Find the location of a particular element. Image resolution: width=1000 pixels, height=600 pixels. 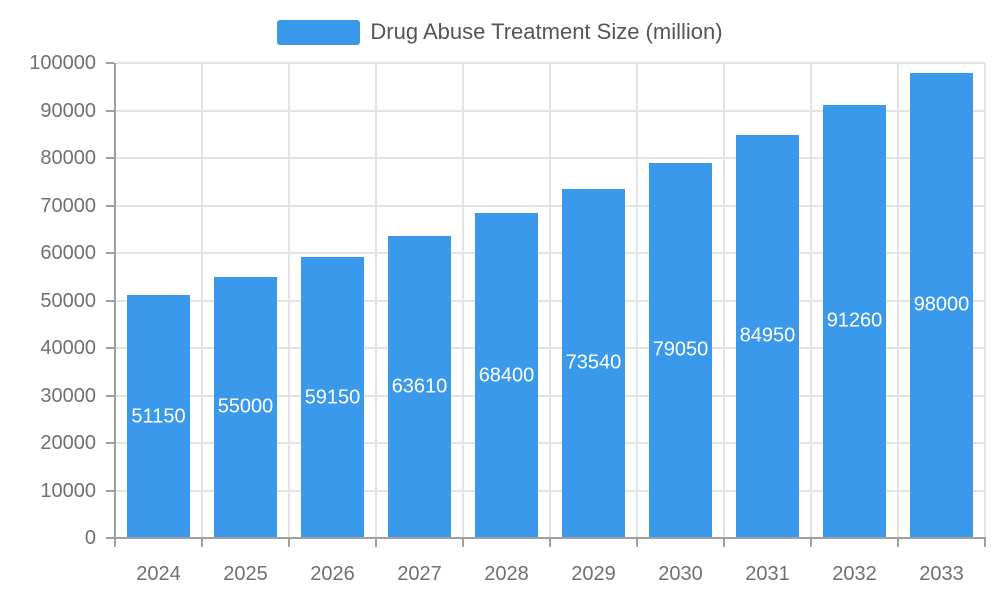

bar-value-label: 91260 is located at coordinates (854, 320).